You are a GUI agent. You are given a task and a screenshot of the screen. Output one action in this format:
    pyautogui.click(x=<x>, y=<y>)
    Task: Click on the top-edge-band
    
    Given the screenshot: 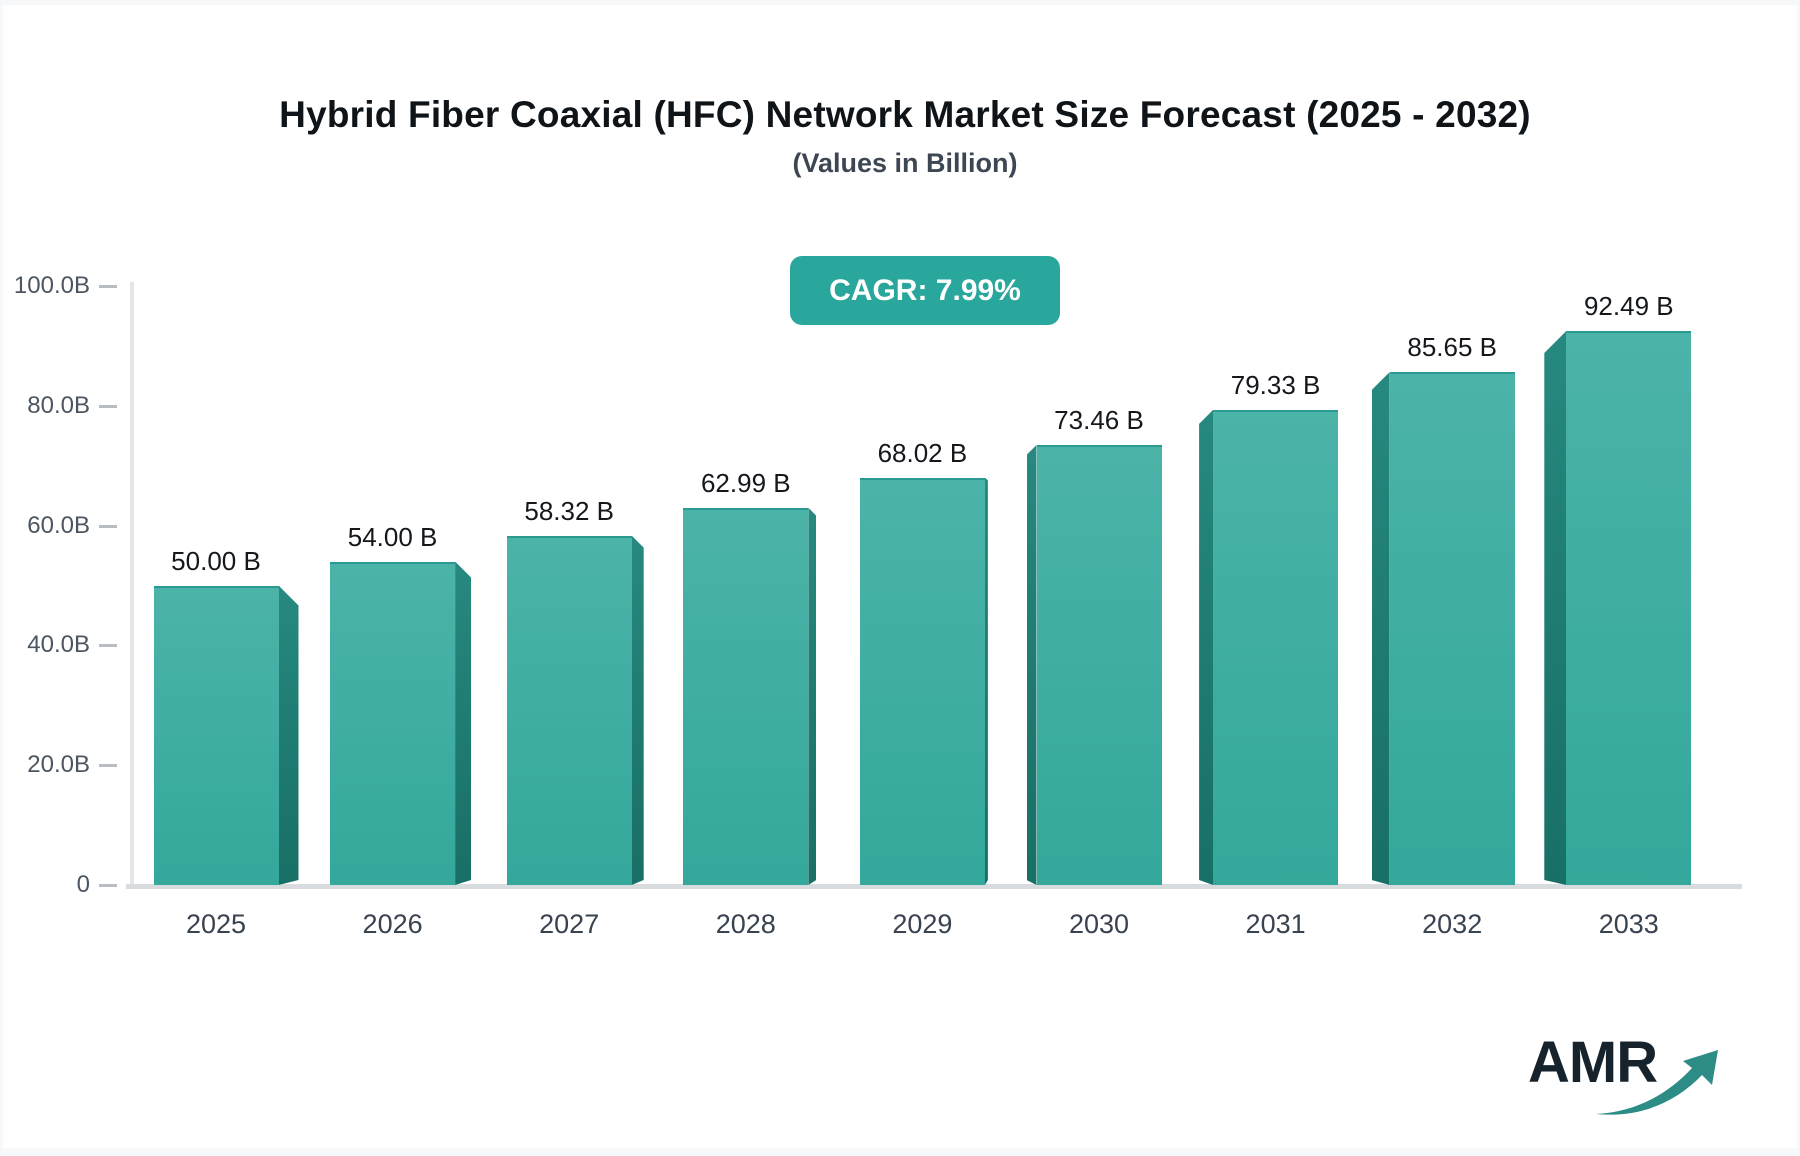 What is the action you would take?
    pyautogui.click(x=900, y=2)
    